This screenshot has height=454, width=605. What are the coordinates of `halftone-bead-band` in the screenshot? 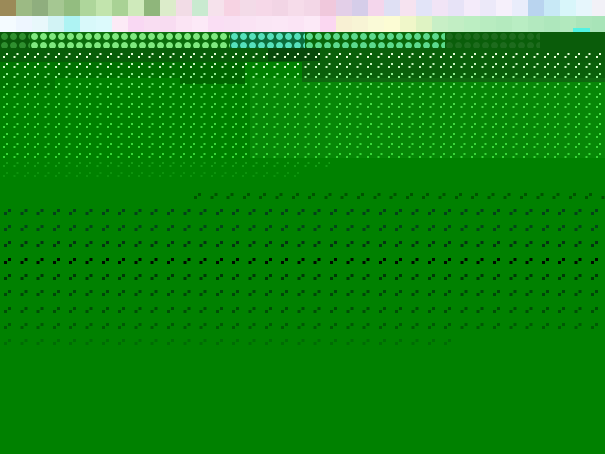 It's located at (302, 41).